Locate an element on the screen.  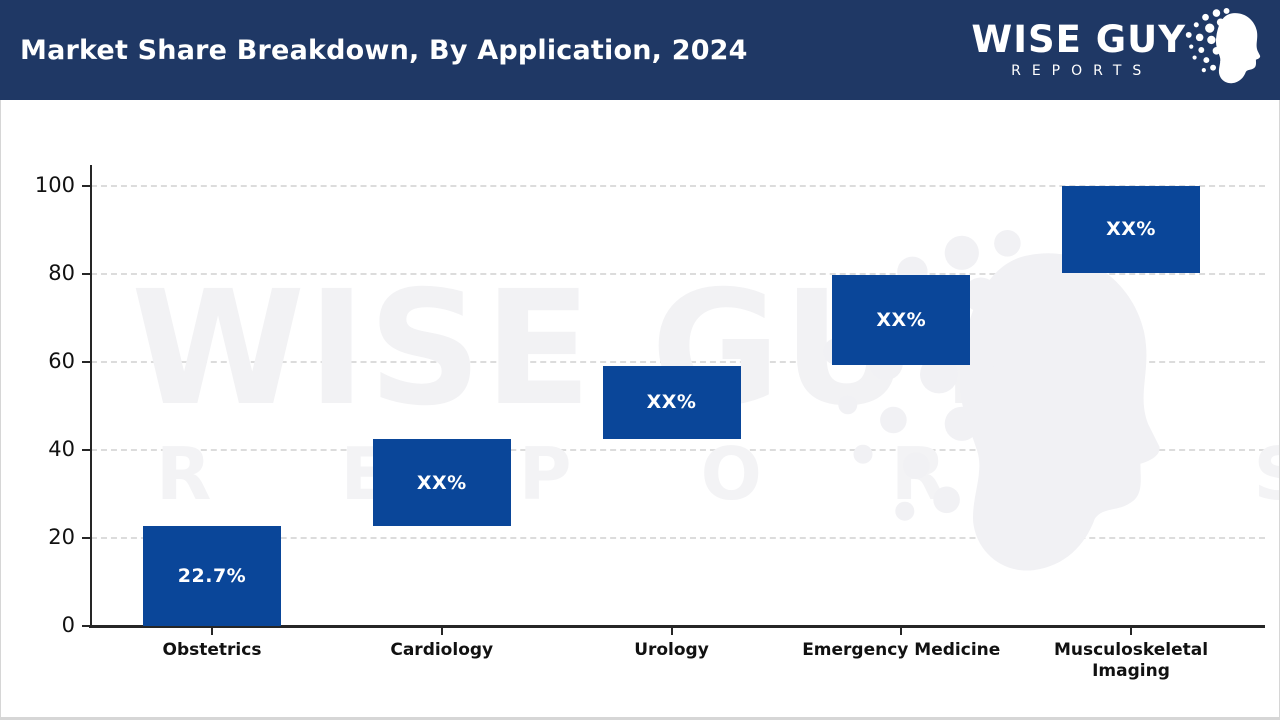
x-axis-label-urology: Urology is located at coordinates (671, 650).